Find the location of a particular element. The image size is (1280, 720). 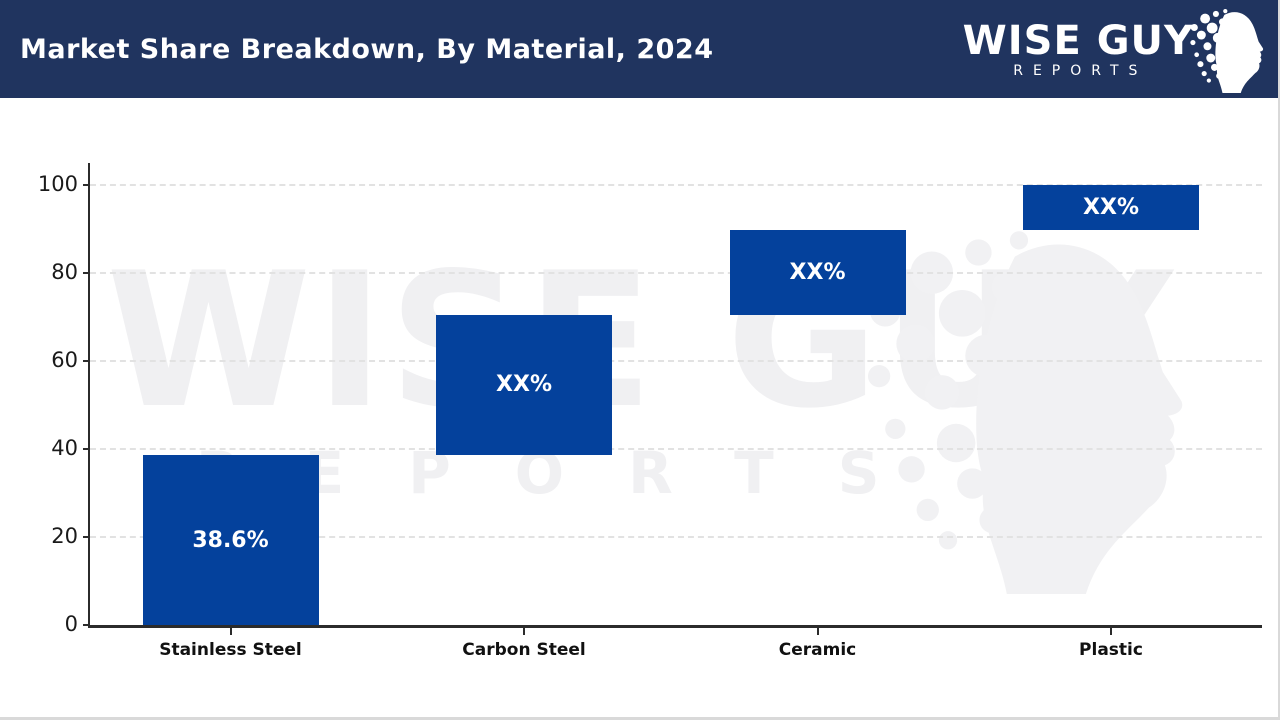

bar-ceramic: XX% is located at coordinates (817, 272).